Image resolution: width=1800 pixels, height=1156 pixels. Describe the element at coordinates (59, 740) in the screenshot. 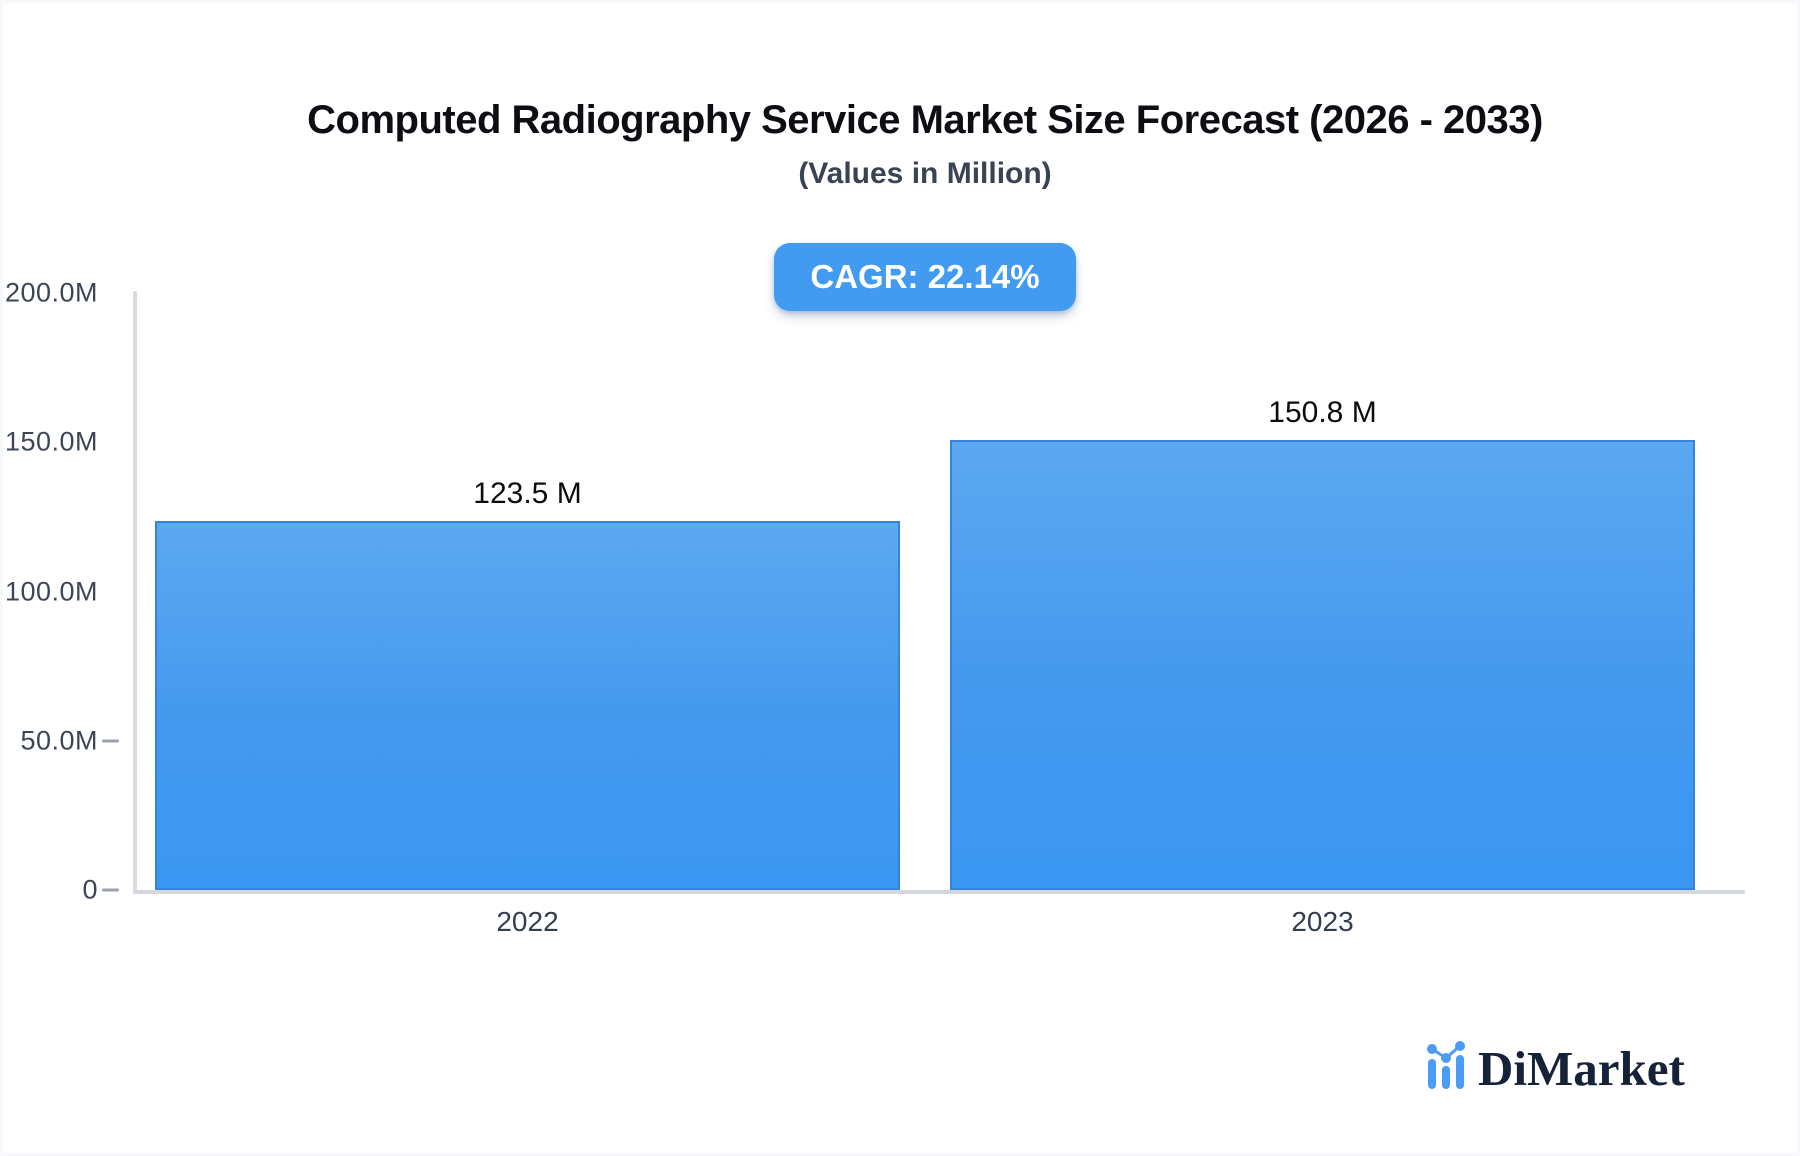

I see `y-tick-label: 50.0M` at that location.